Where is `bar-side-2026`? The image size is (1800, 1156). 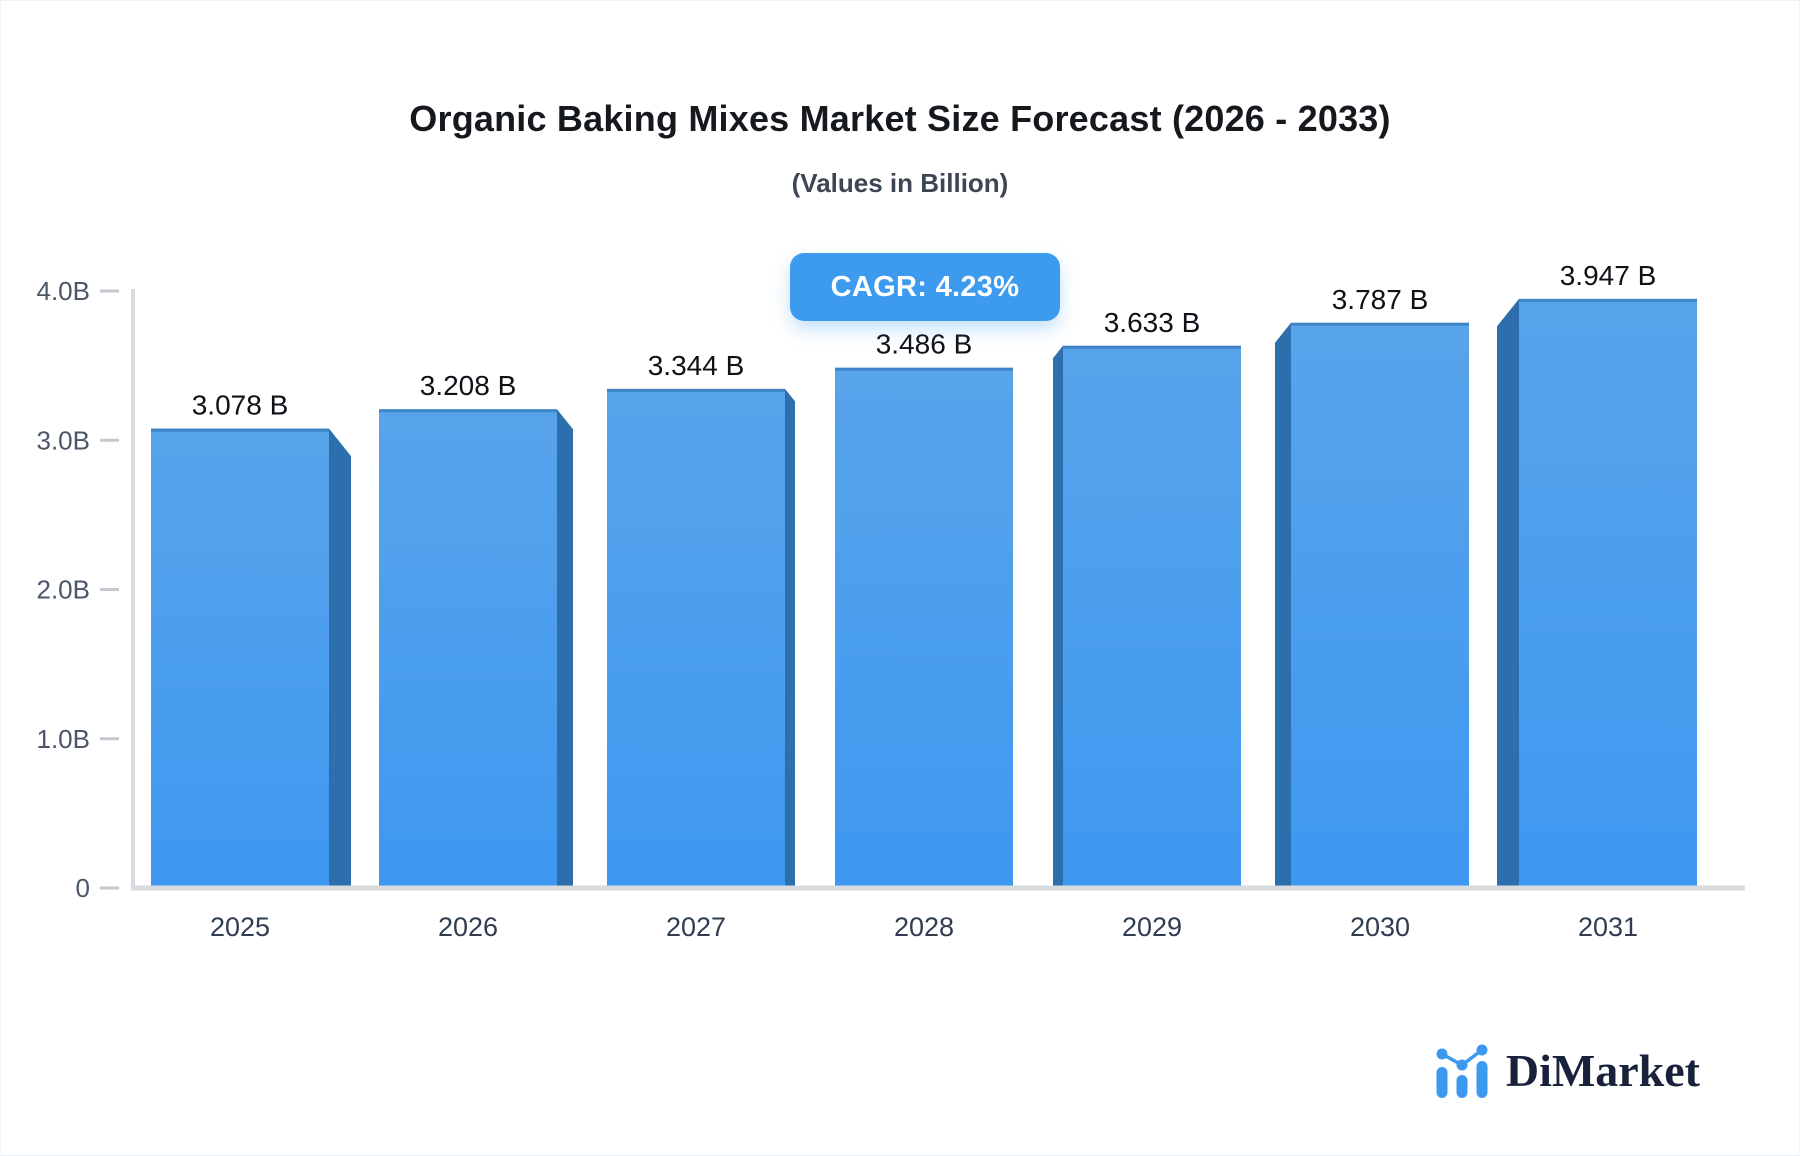
bar-side-2026 is located at coordinates (565, 647).